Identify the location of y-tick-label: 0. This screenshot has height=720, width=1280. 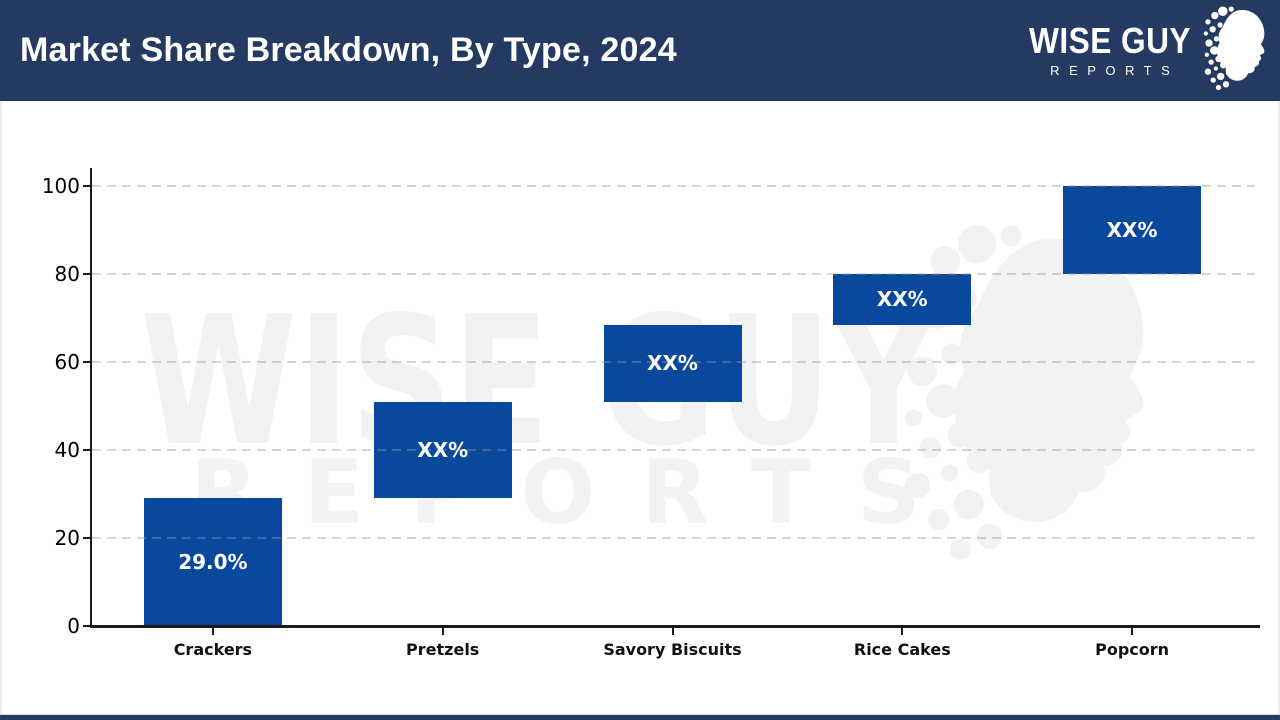
(73, 626).